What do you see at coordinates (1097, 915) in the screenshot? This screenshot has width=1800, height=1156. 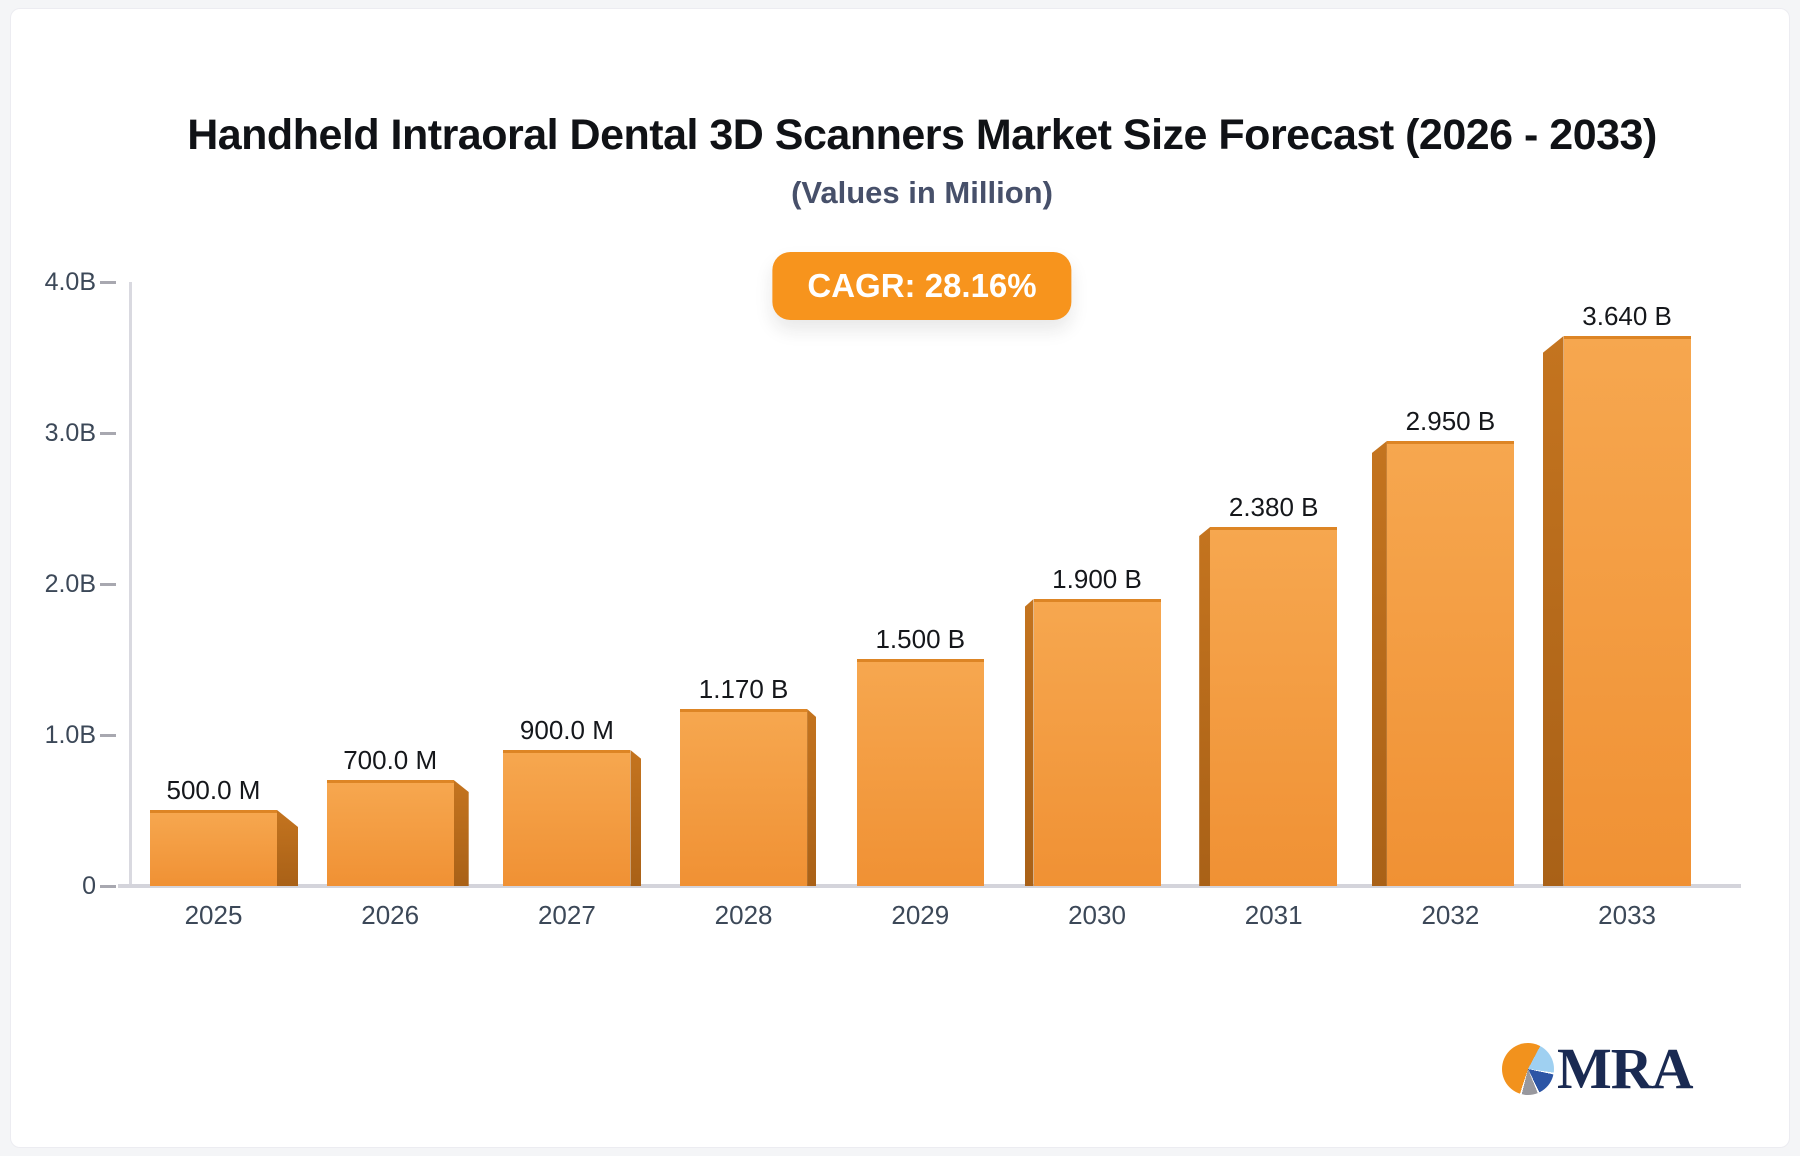 I see `x-axis-year-label: 2030` at bounding box center [1097, 915].